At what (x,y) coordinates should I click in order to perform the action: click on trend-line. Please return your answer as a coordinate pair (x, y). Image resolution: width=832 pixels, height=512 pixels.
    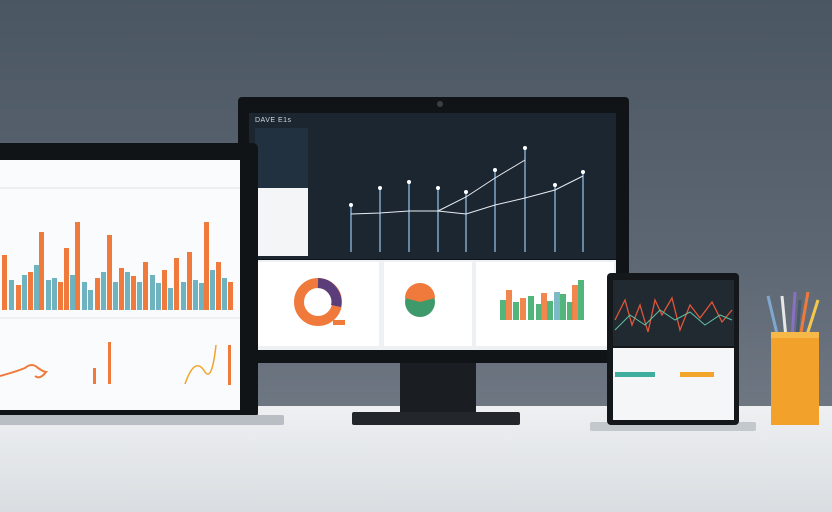
    Looking at the image, I should click on (467, 195).